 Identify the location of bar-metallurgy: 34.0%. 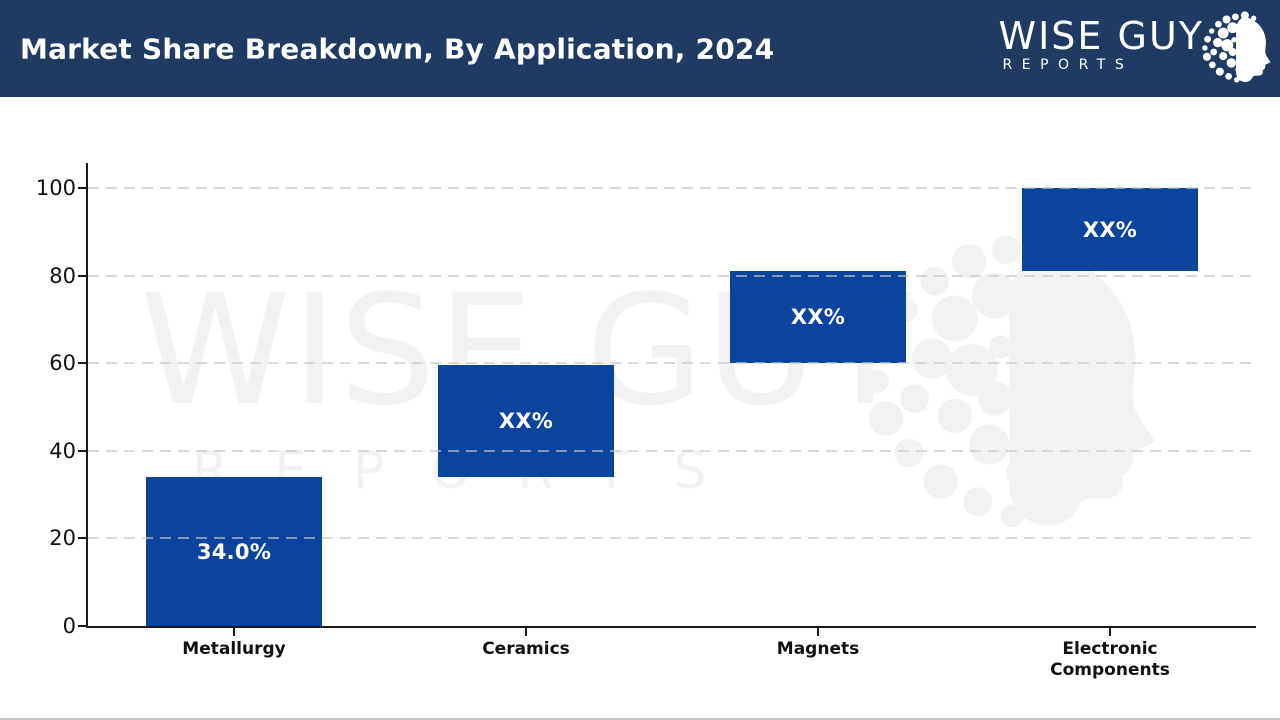
(234, 551).